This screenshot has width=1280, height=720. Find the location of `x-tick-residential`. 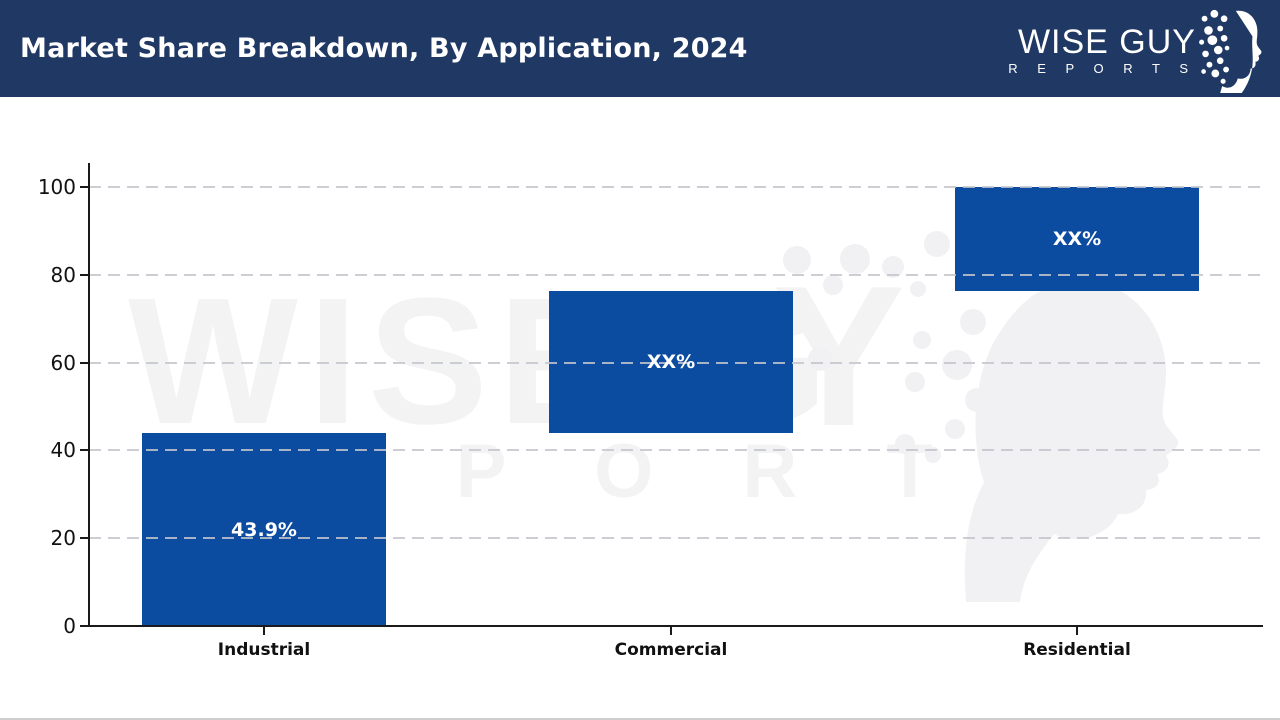

x-tick-residential is located at coordinates (1077, 631).